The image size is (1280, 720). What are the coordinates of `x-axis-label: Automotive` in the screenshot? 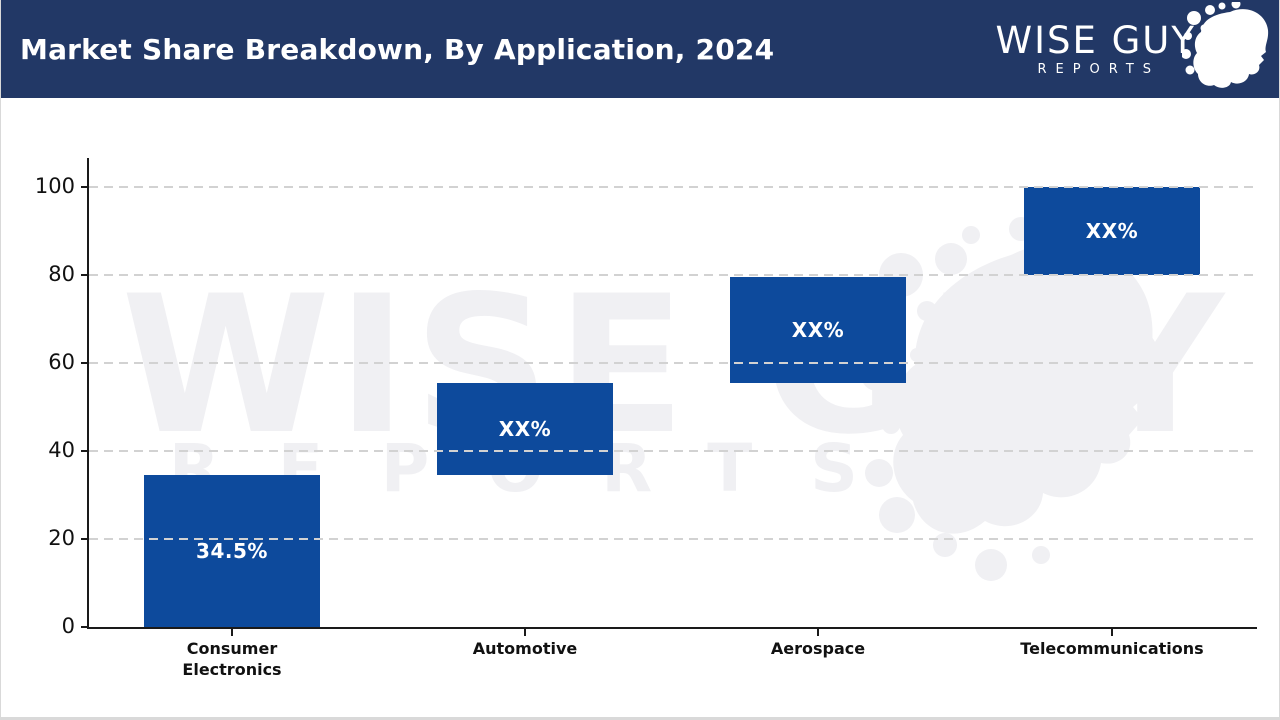 It's located at (525, 648).